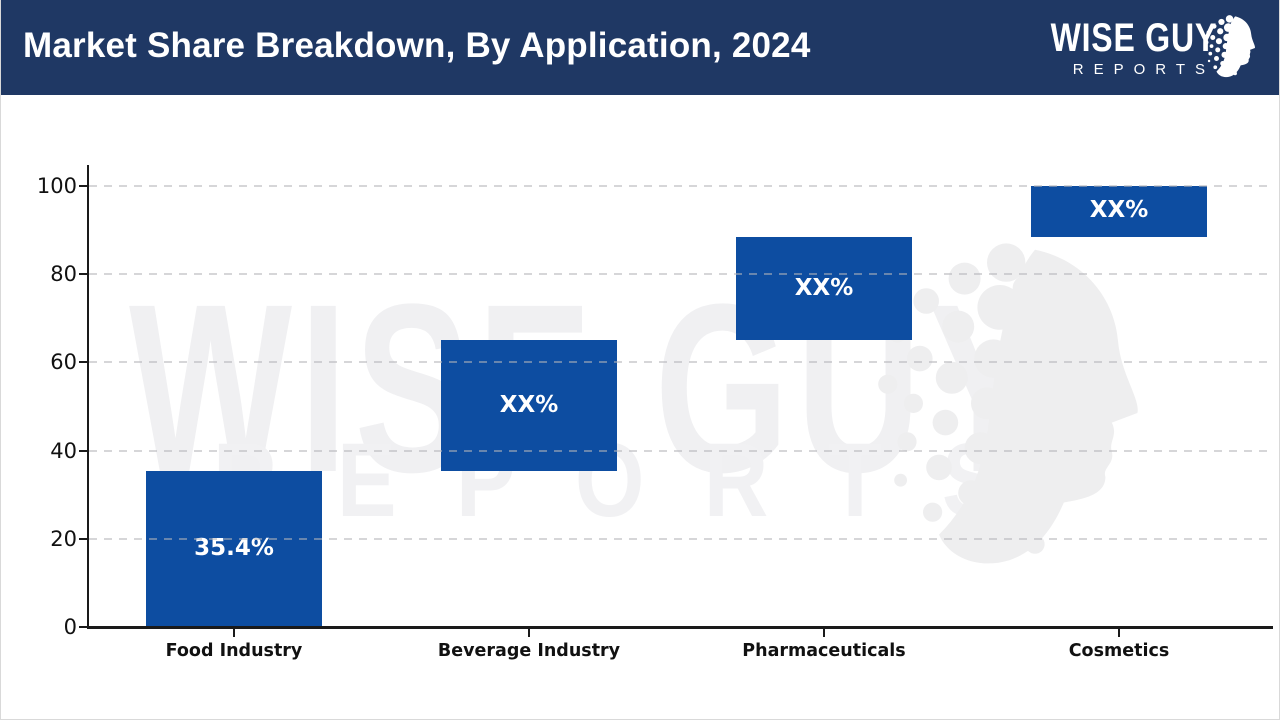 Image resolution: width=1280 pixels, height=720 pixels. I want to click on bar-cosmetics: XX%, so click(1119, 211).